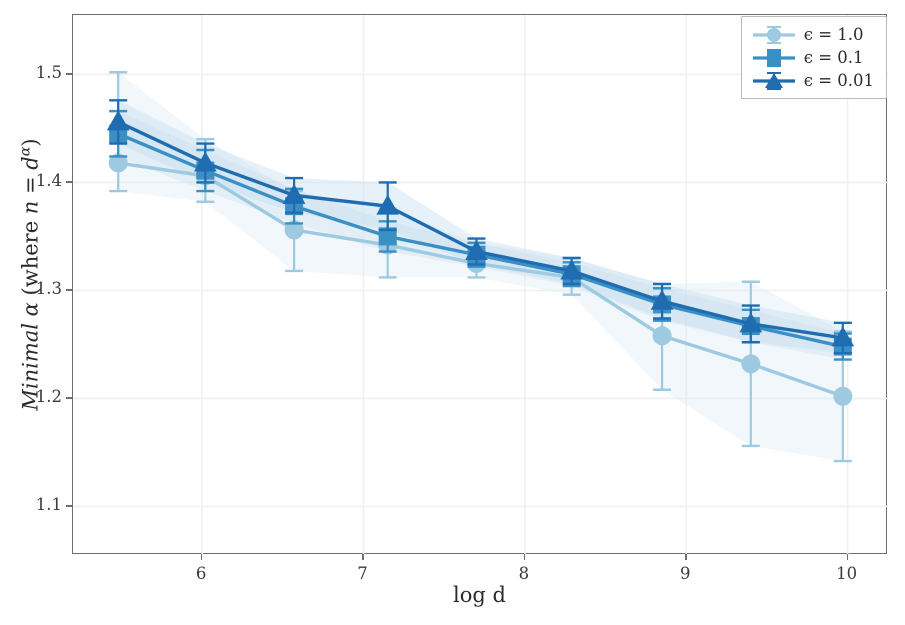 The height and width of the screenshot is (625, 905). I want to click on legend-label: ϵ = 1.0, so click(833, 34).